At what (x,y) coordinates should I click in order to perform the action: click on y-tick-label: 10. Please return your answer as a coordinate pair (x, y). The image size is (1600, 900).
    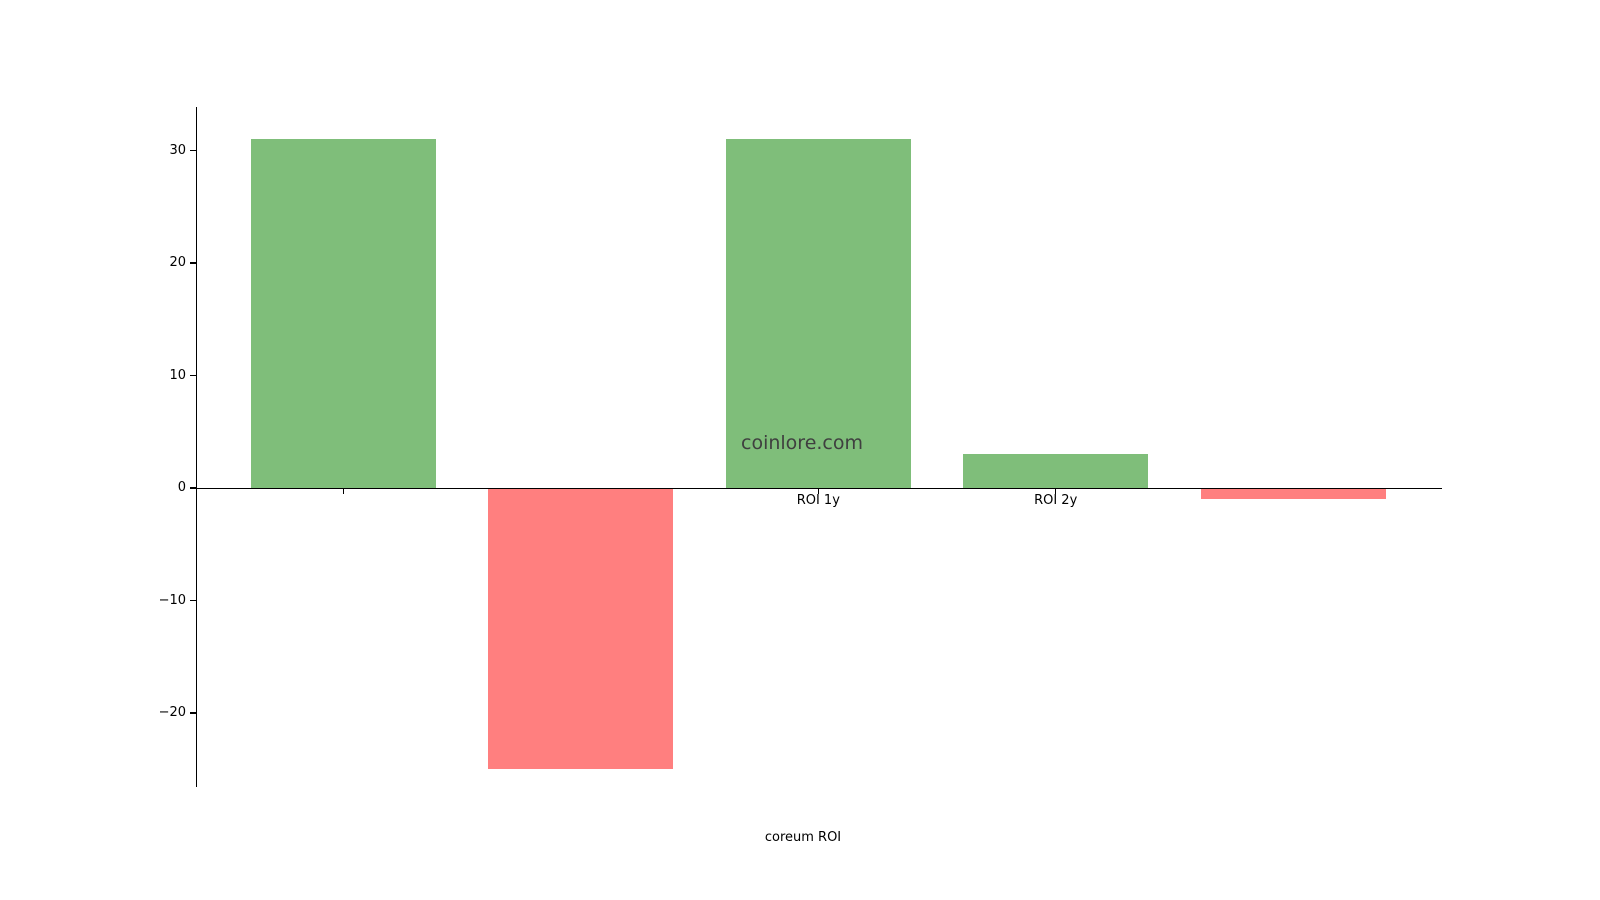
    Looking at the image, I should click on (177, 375).